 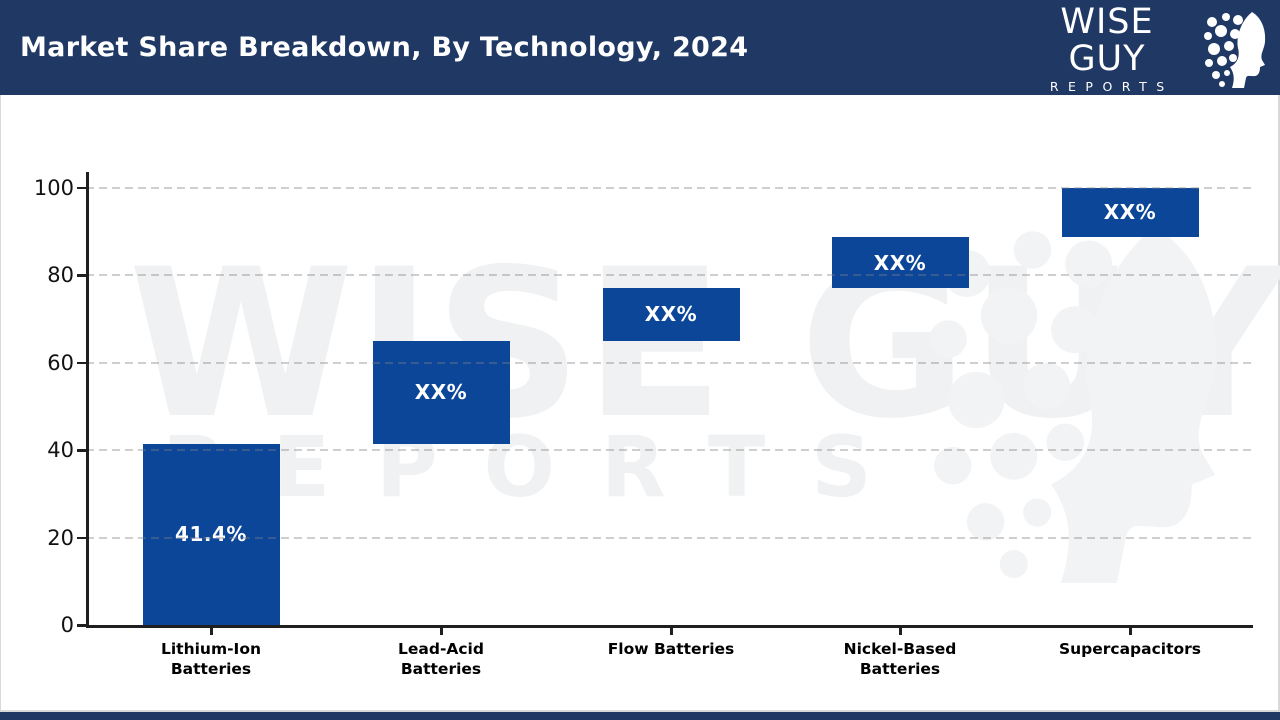 I want to click on logo-subtext: REPORTS, so click(x=1111, y=87).